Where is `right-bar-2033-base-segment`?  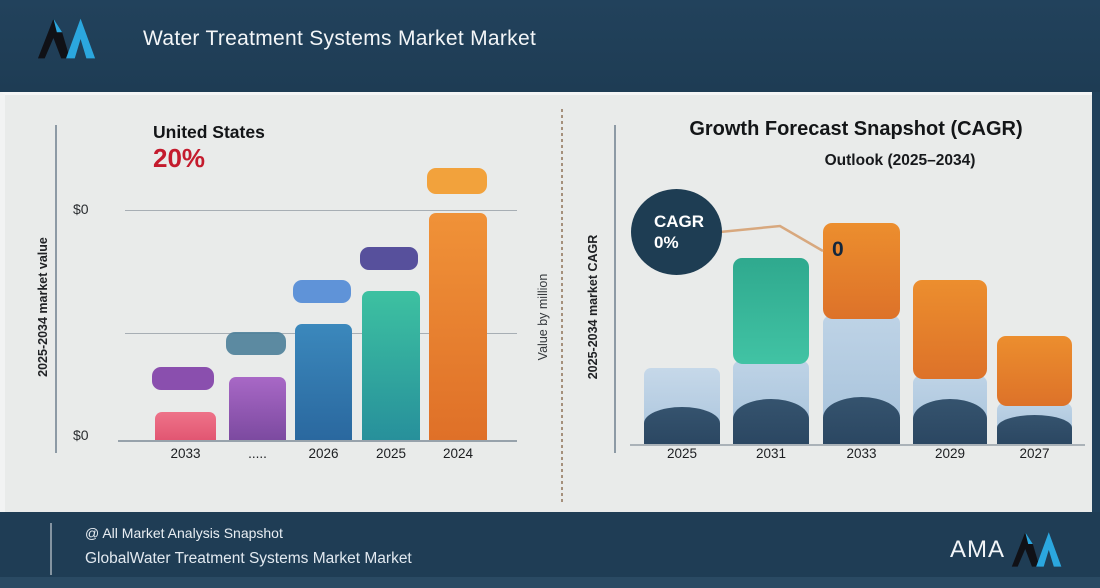 right-bar-2033-base-segment is located at coordinates (861, 420).